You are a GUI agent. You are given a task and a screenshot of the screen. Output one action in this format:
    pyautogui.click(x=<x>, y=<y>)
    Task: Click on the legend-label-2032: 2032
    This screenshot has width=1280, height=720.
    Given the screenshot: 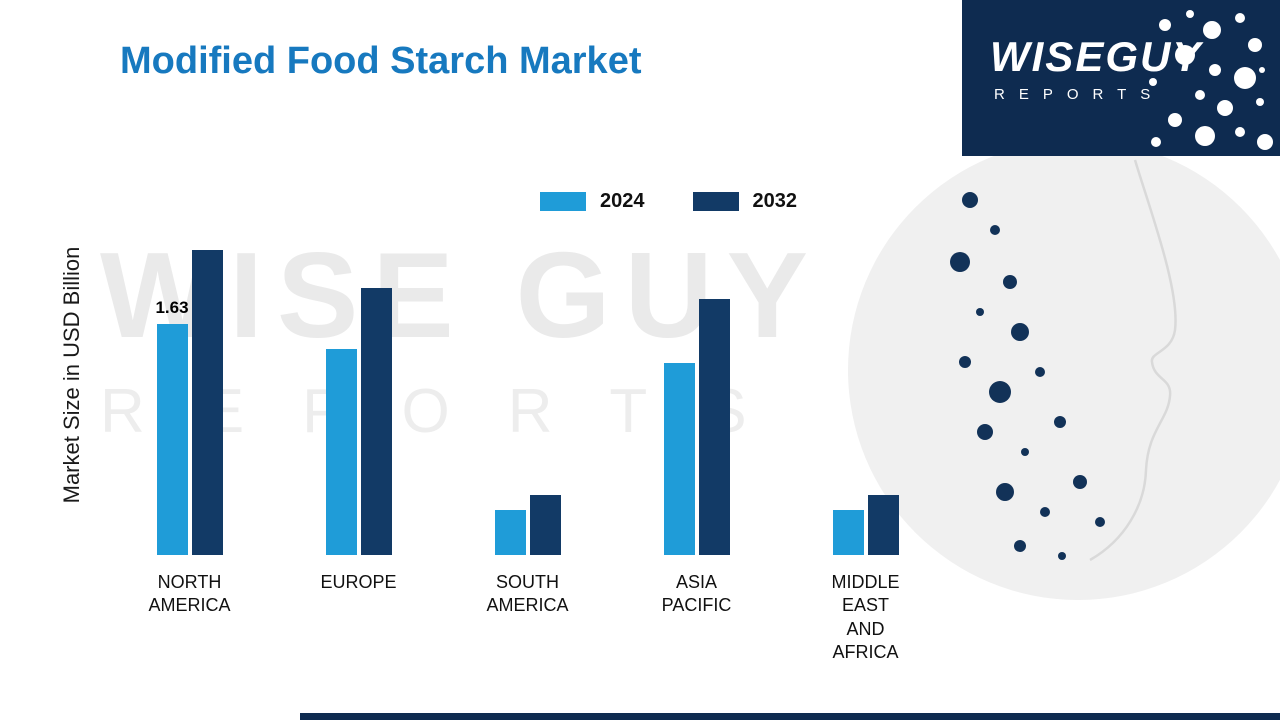 What is the action you would take?
    pyautogui.click(x=775, y=201)
    